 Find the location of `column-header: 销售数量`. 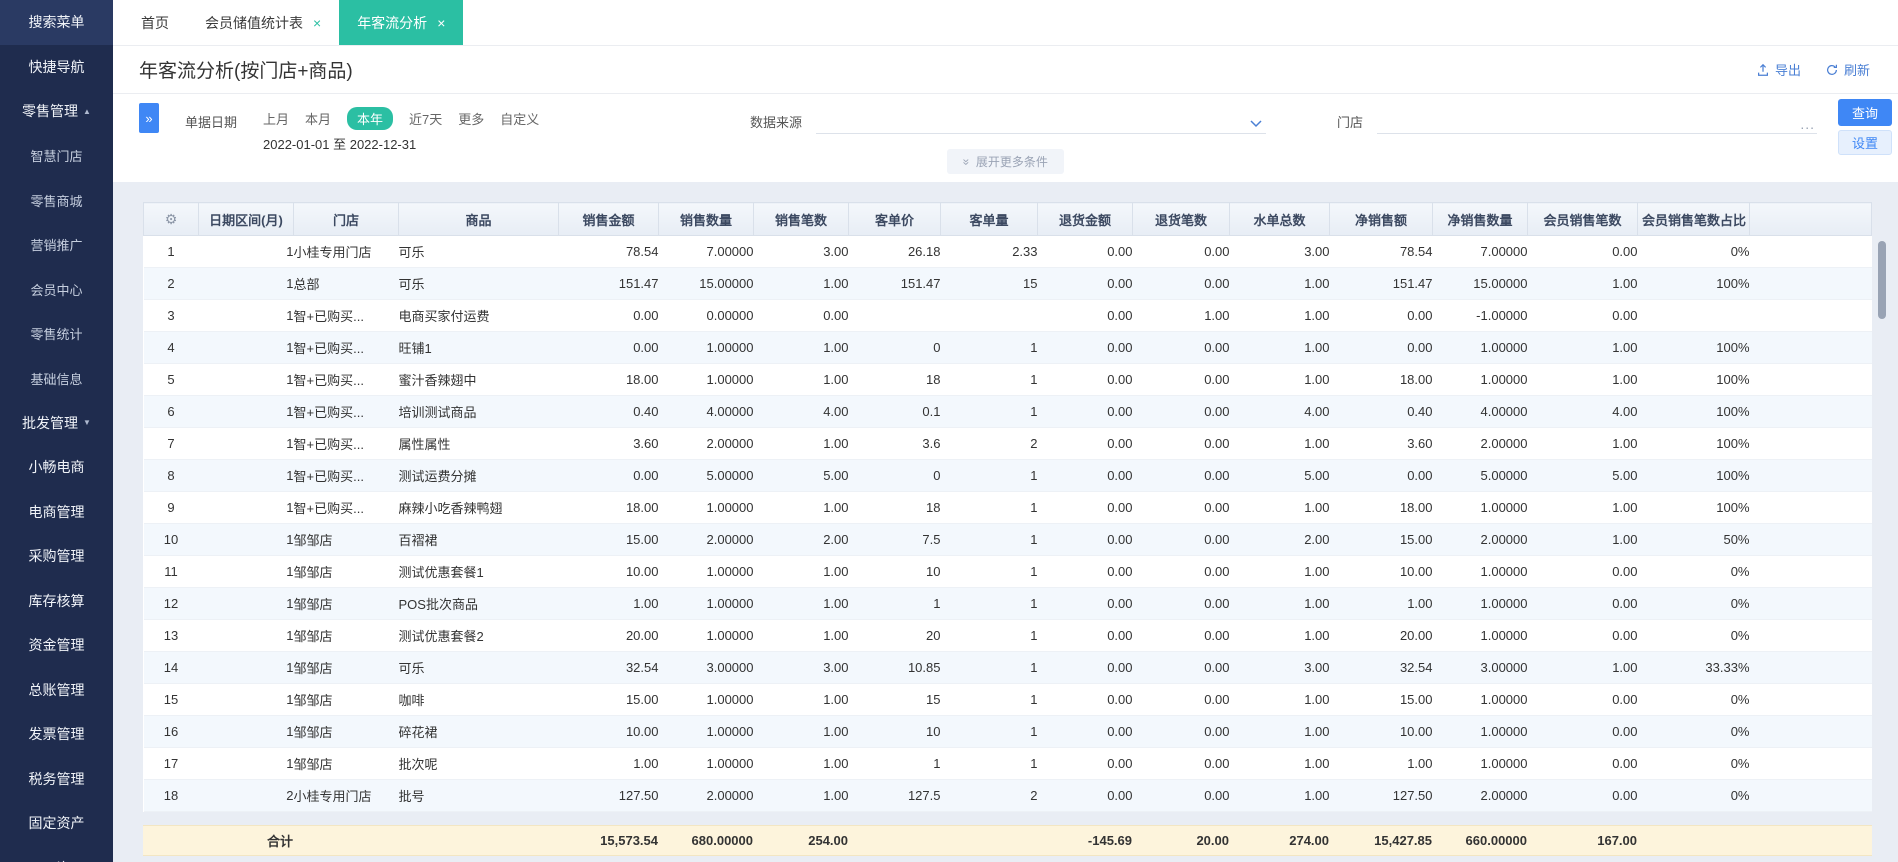

column-header: 销售数量 is located at coordinates (706, 219).